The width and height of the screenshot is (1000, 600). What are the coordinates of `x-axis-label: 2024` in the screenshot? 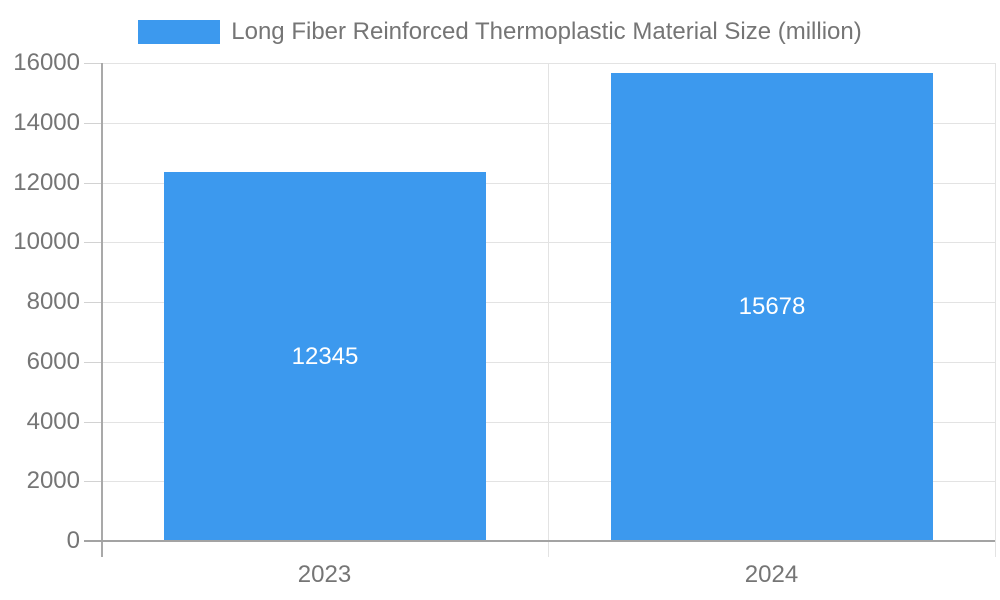 It's located at (771, 574).